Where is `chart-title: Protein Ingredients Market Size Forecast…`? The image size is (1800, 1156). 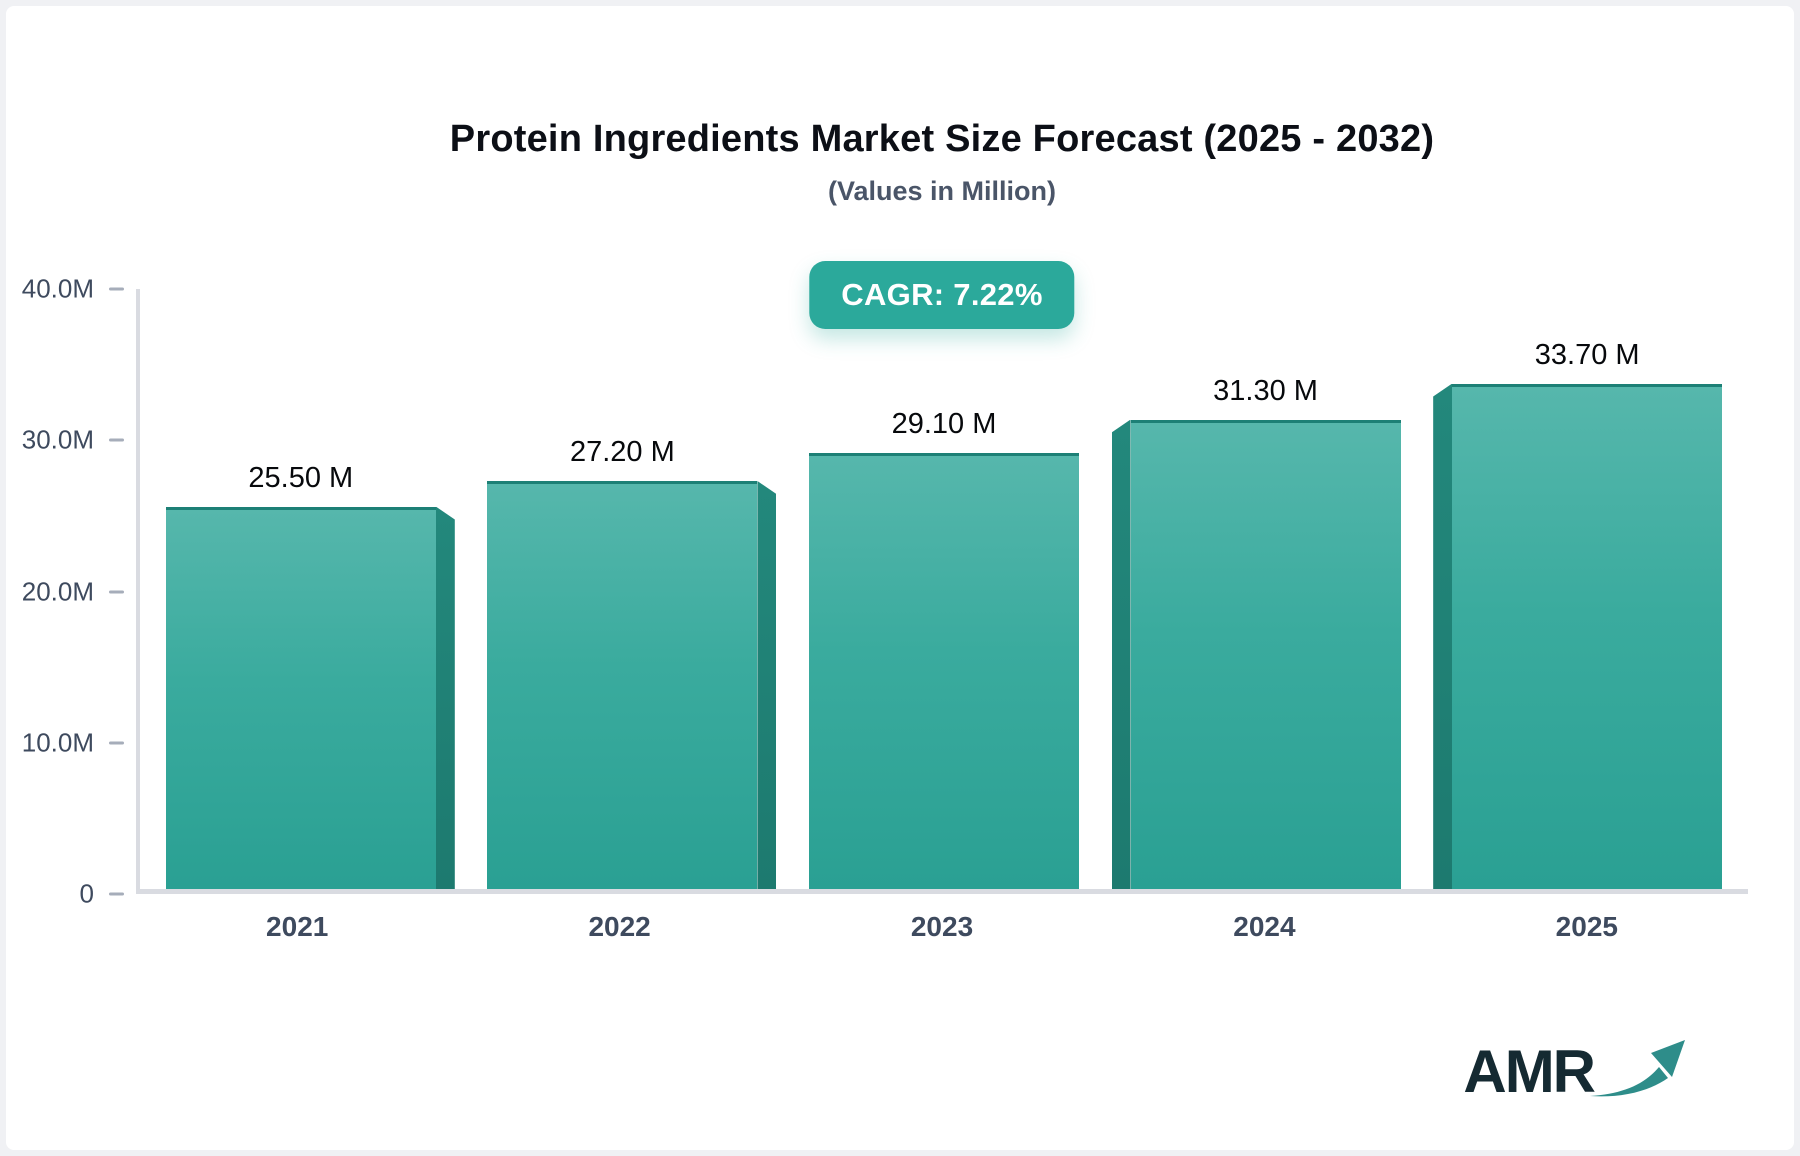 chart-title: Protein Ingredients Market Size Forecast… is located at coordinates (942, 139).